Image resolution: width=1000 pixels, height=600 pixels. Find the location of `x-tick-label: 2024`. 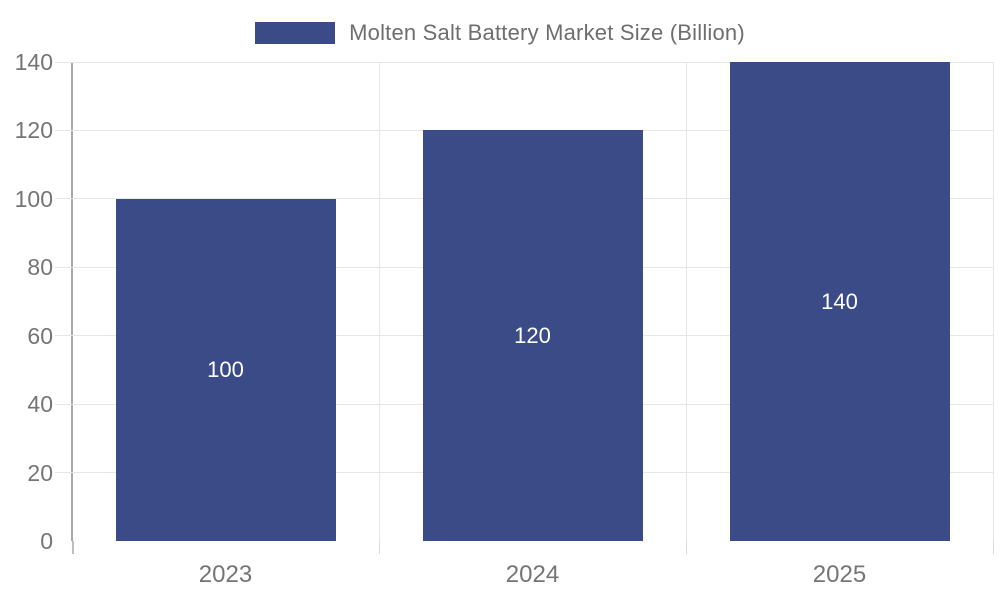

x-tick-label: 2024 is located at coordinates (532, 574).